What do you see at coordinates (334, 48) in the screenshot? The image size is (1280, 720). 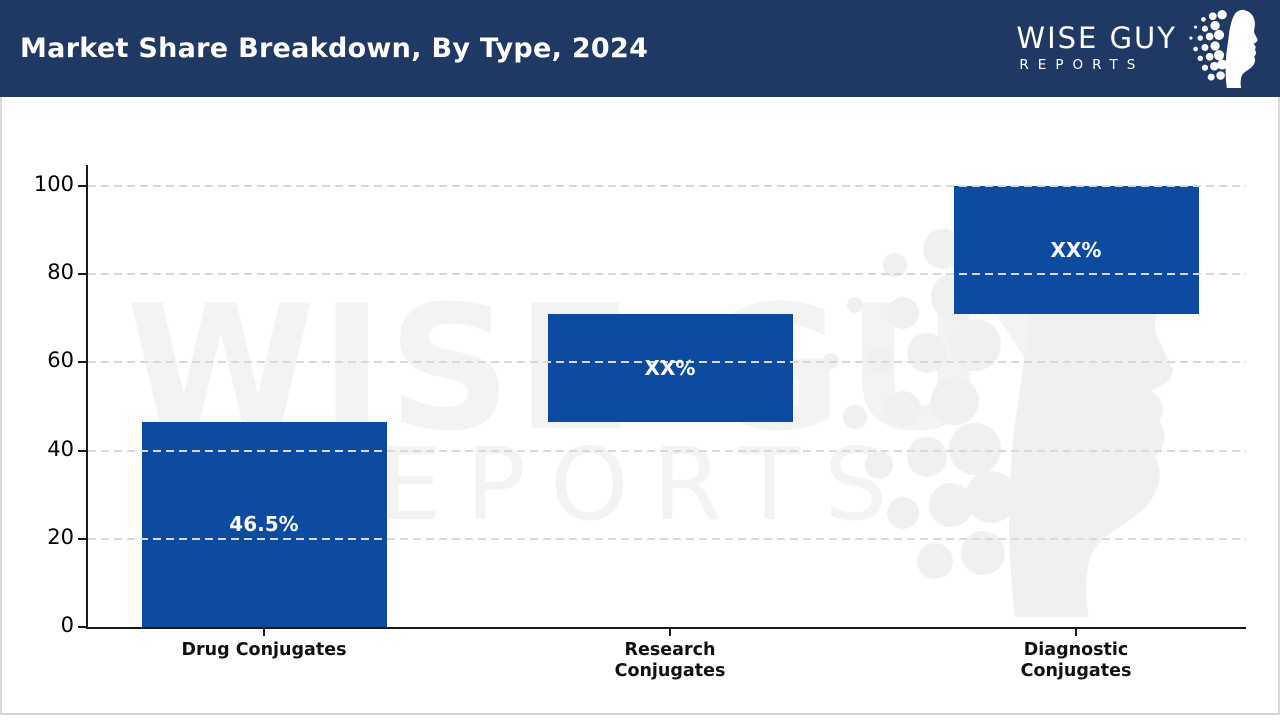 I see `chart-title: Market Share Breakdown, By Type, 2024` at bounding box center [334, 48].